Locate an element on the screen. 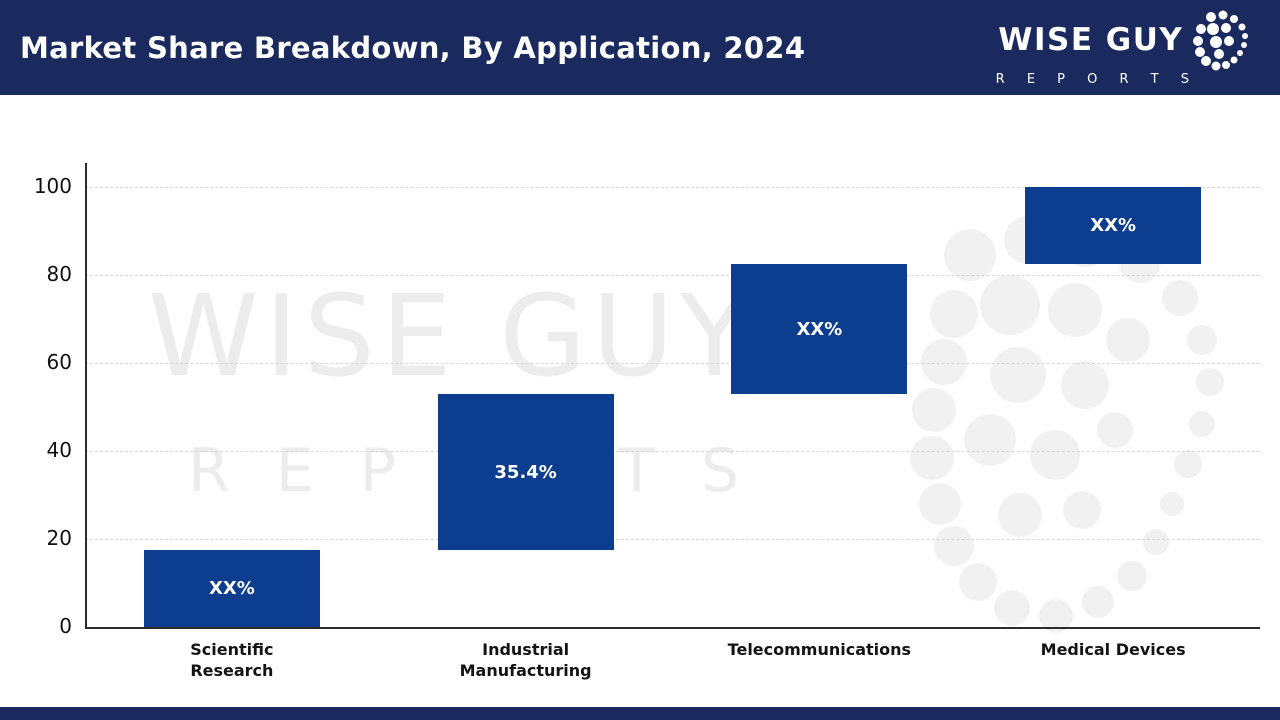 The image size is (1280, 720). x-axis-label: Industrial Manufacturing is located at coordinates (525, 660).